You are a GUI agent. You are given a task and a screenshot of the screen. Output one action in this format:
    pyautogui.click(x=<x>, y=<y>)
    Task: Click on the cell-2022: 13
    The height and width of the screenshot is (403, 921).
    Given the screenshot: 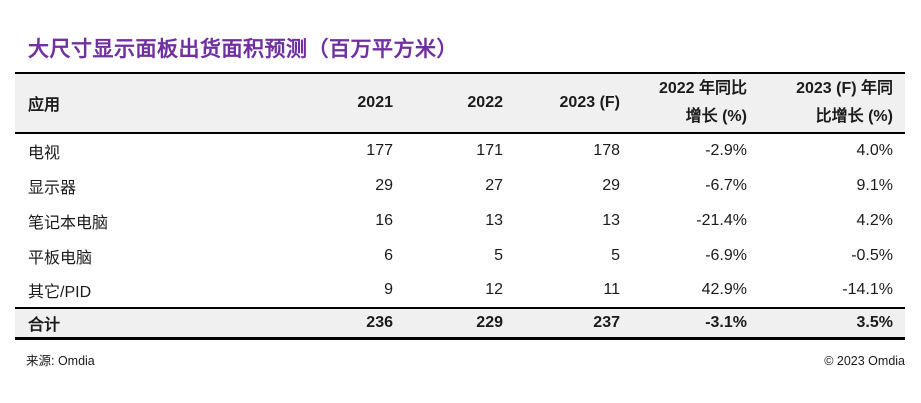 What is the action you would take?
    pyautogui.click(x=494, y=220)
    